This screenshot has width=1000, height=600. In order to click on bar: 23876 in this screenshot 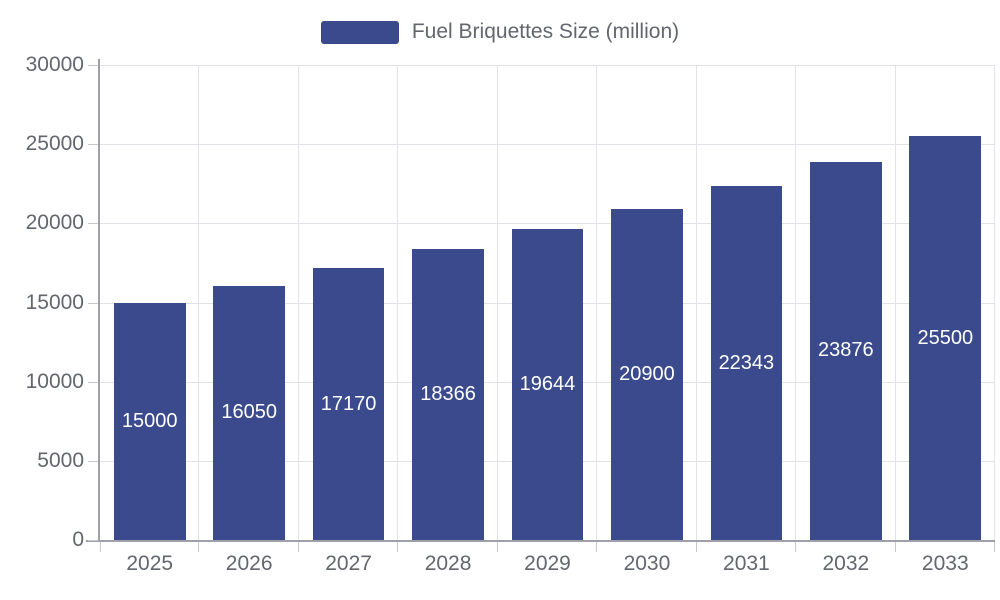, I will do `click(846, 350)`.